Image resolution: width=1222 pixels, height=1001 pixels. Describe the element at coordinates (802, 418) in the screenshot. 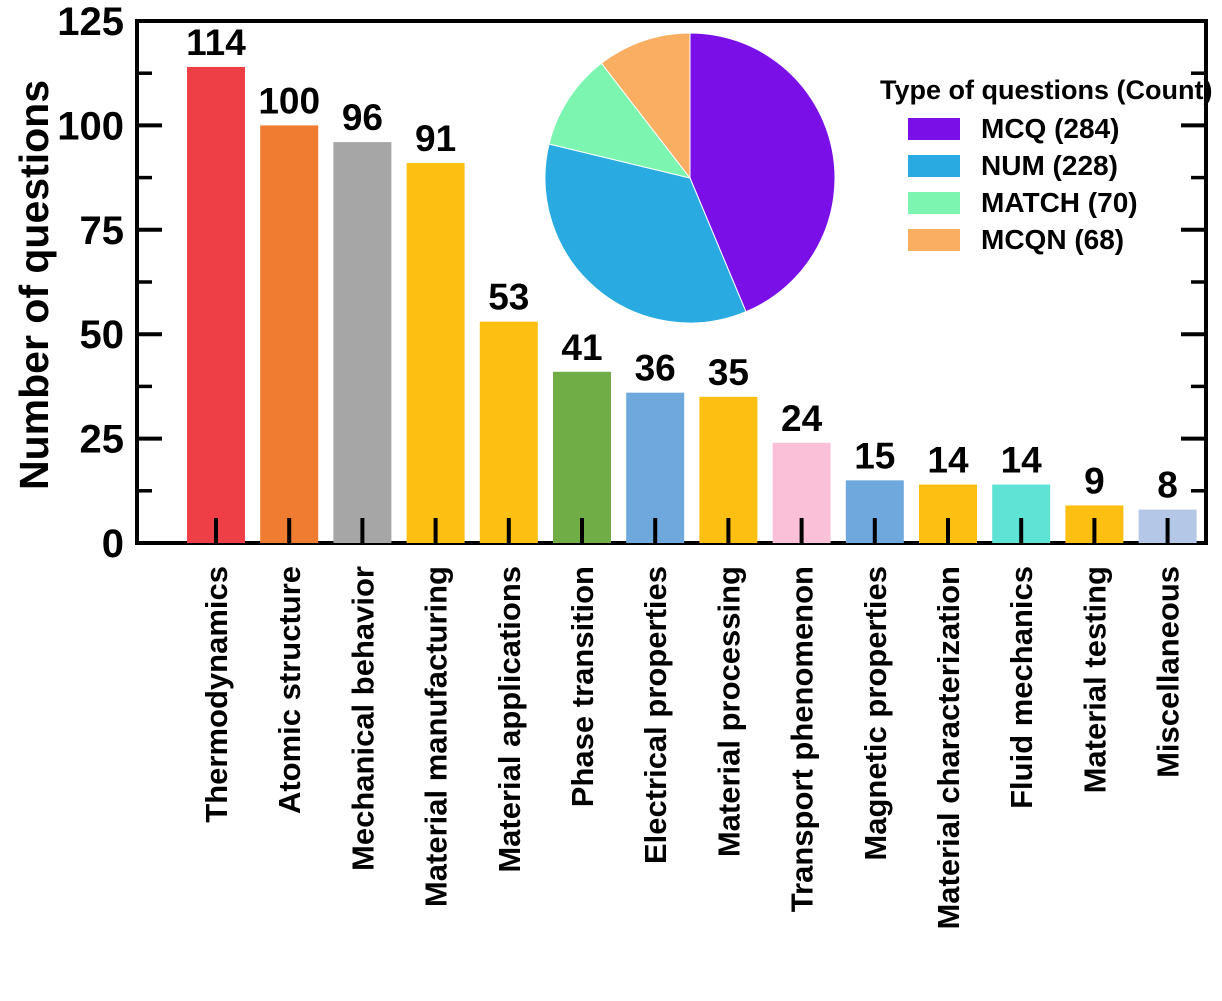

I see `bar-value-label: 24` at that location.